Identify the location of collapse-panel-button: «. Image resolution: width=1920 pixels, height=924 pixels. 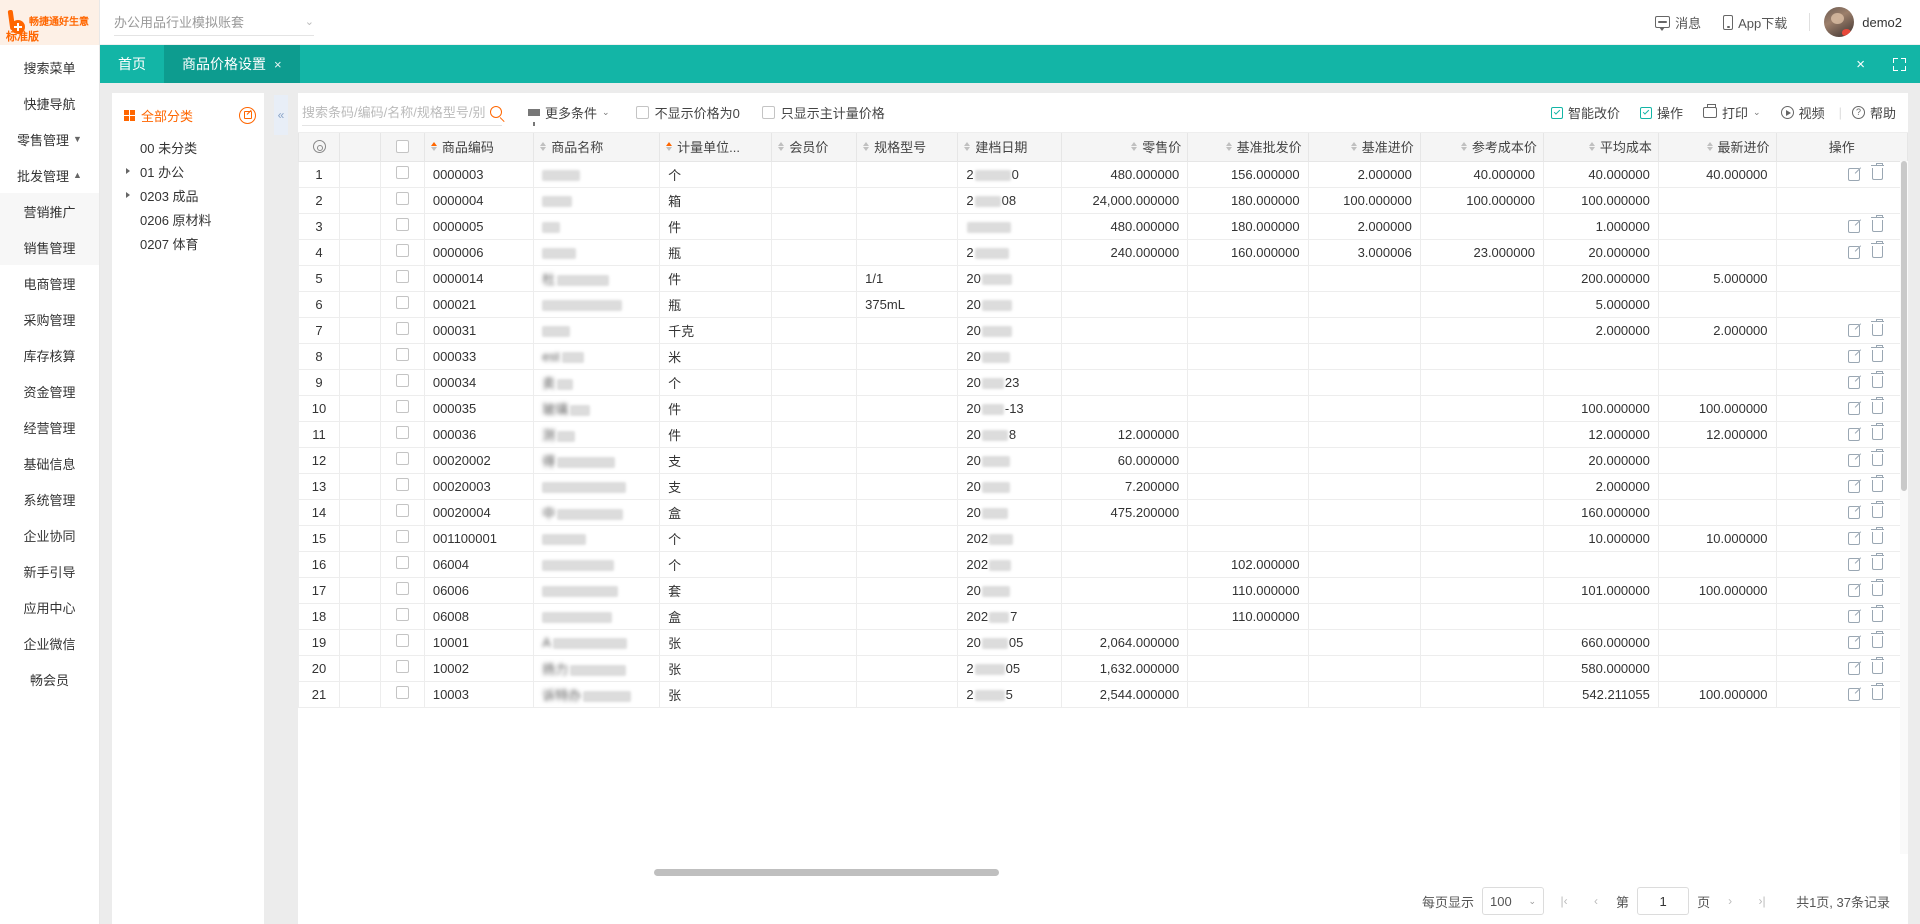
(281, 115).